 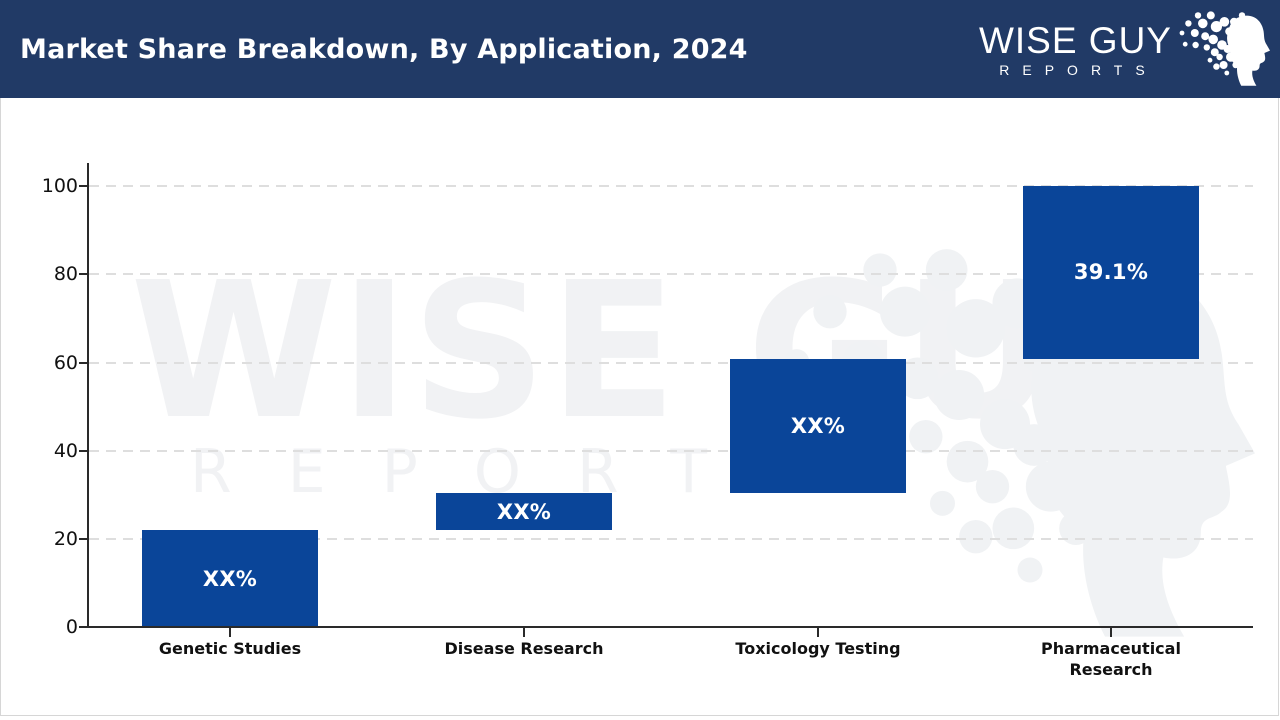 I want to click on bar-toxicology-testing: XX%, so click(x=818, y=426).